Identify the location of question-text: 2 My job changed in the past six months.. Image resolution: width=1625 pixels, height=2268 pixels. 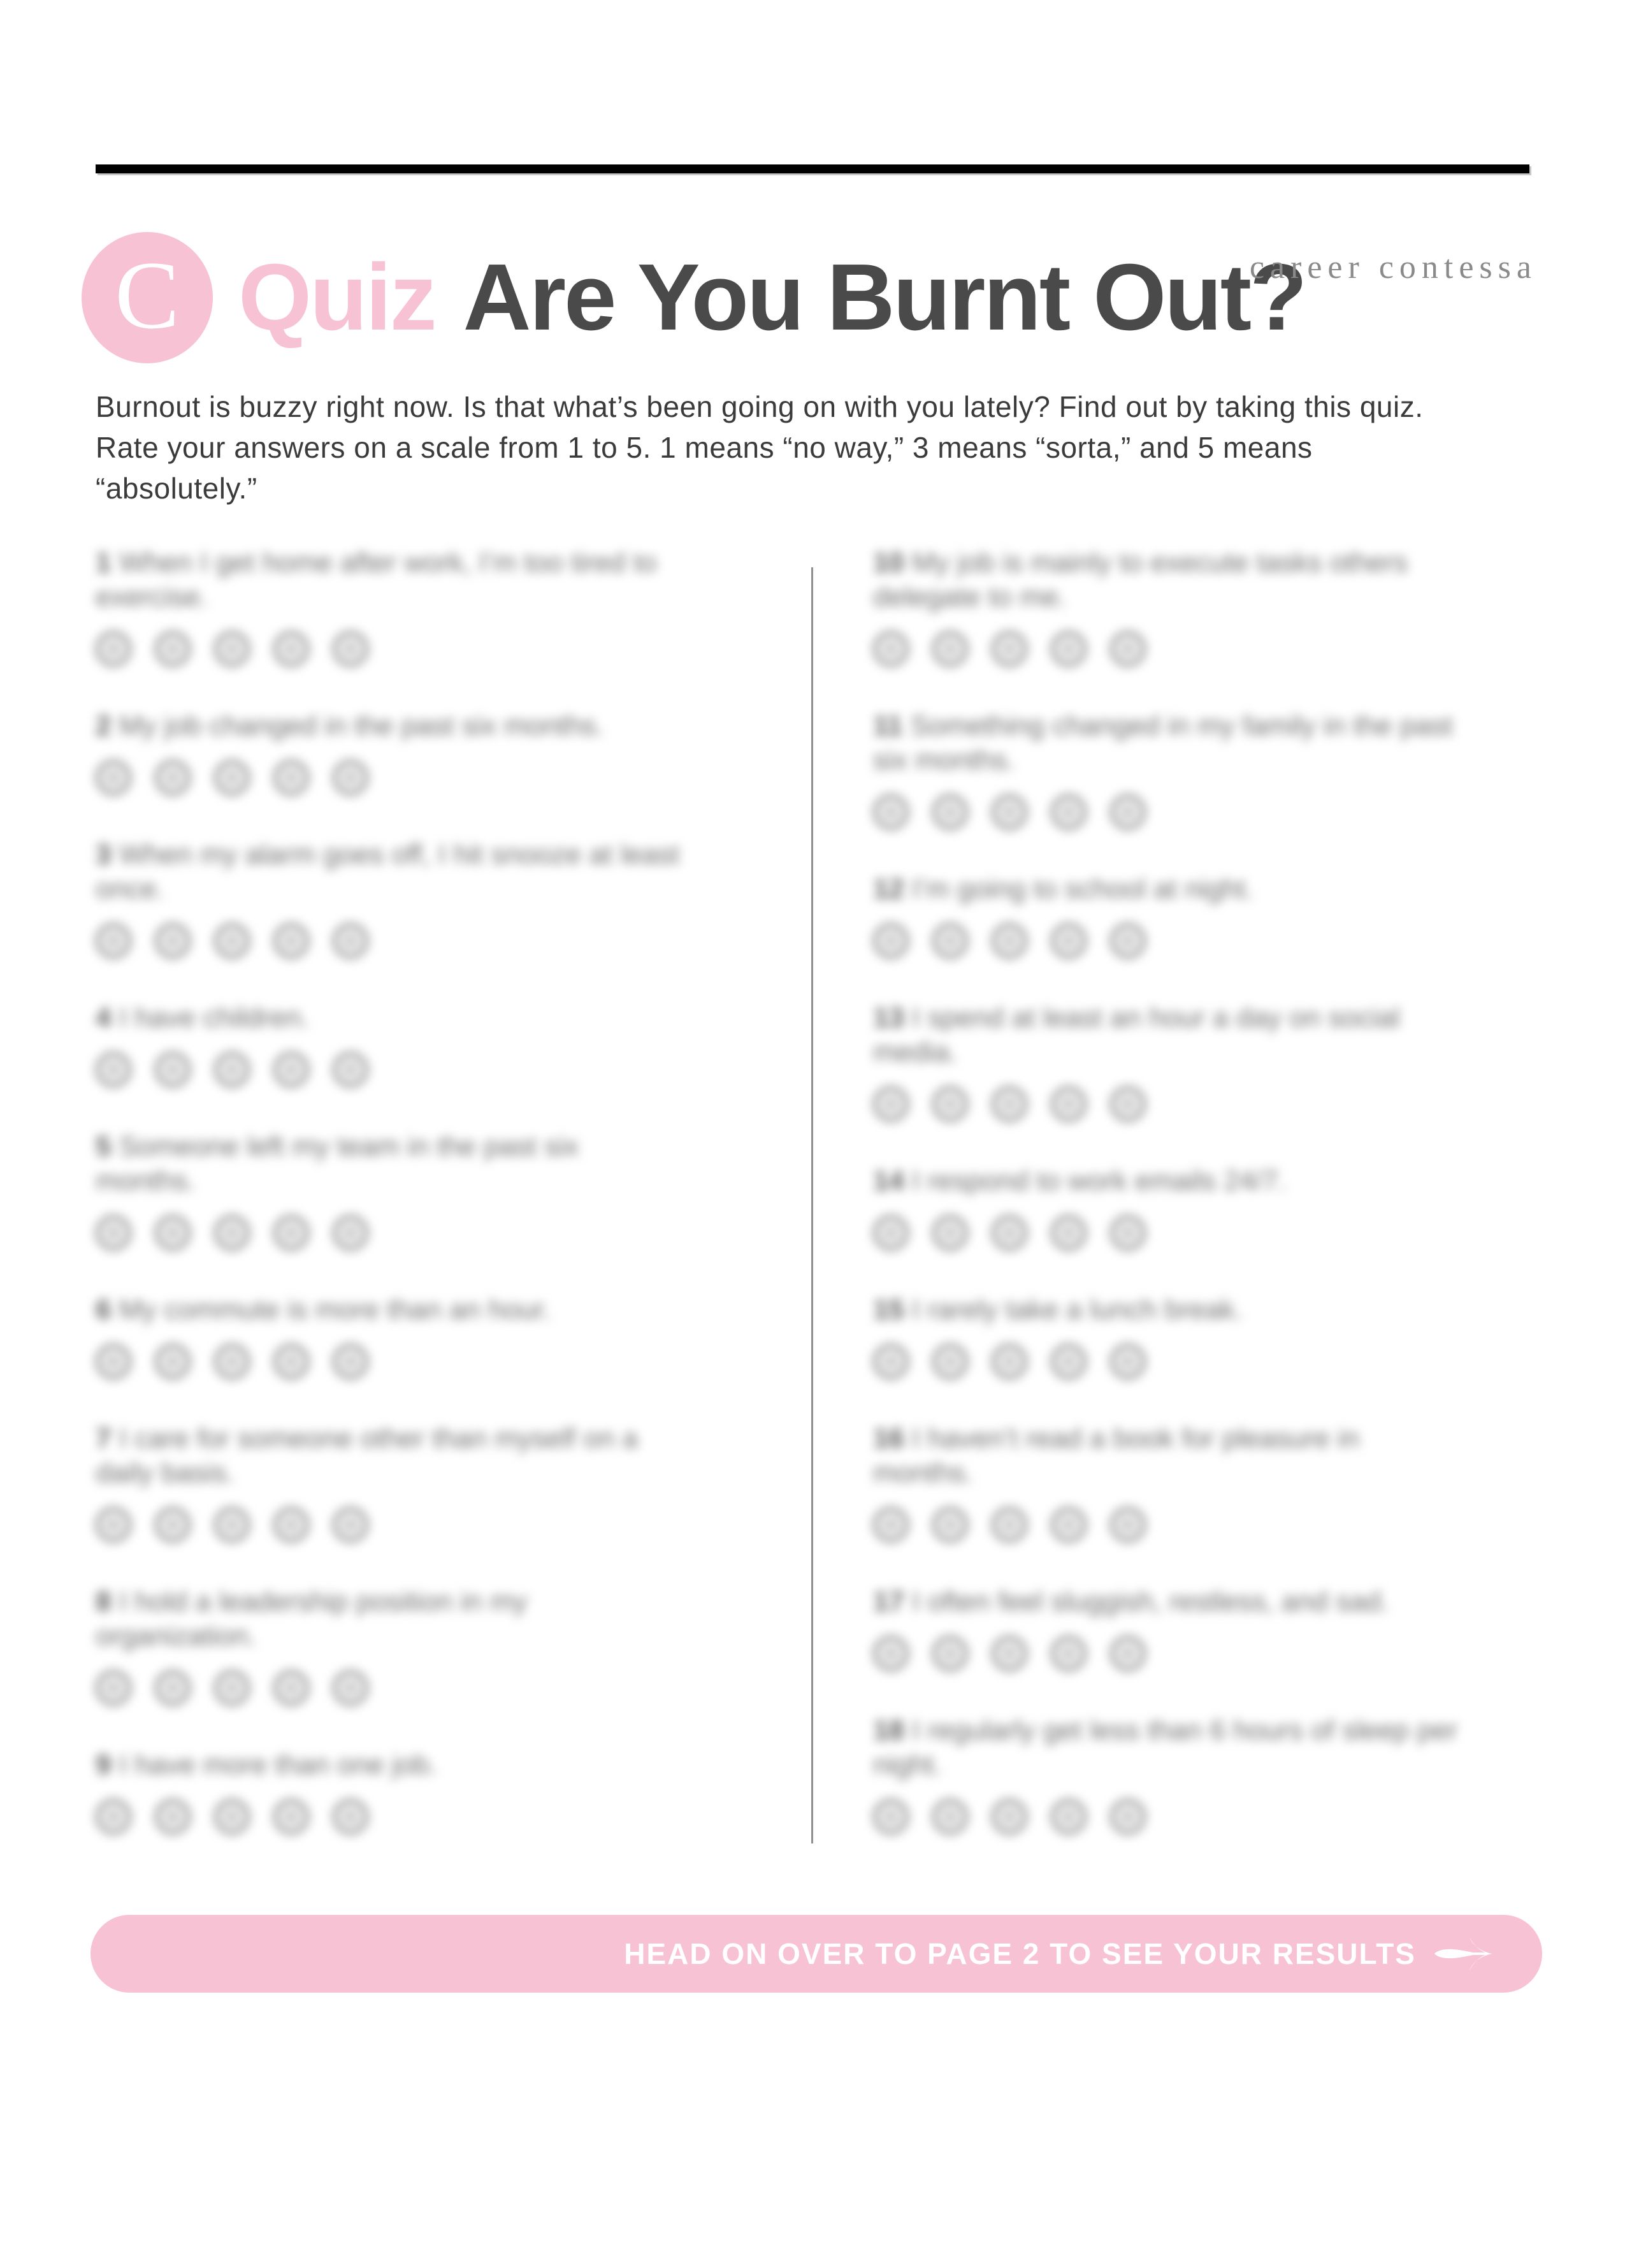
(350, 726).